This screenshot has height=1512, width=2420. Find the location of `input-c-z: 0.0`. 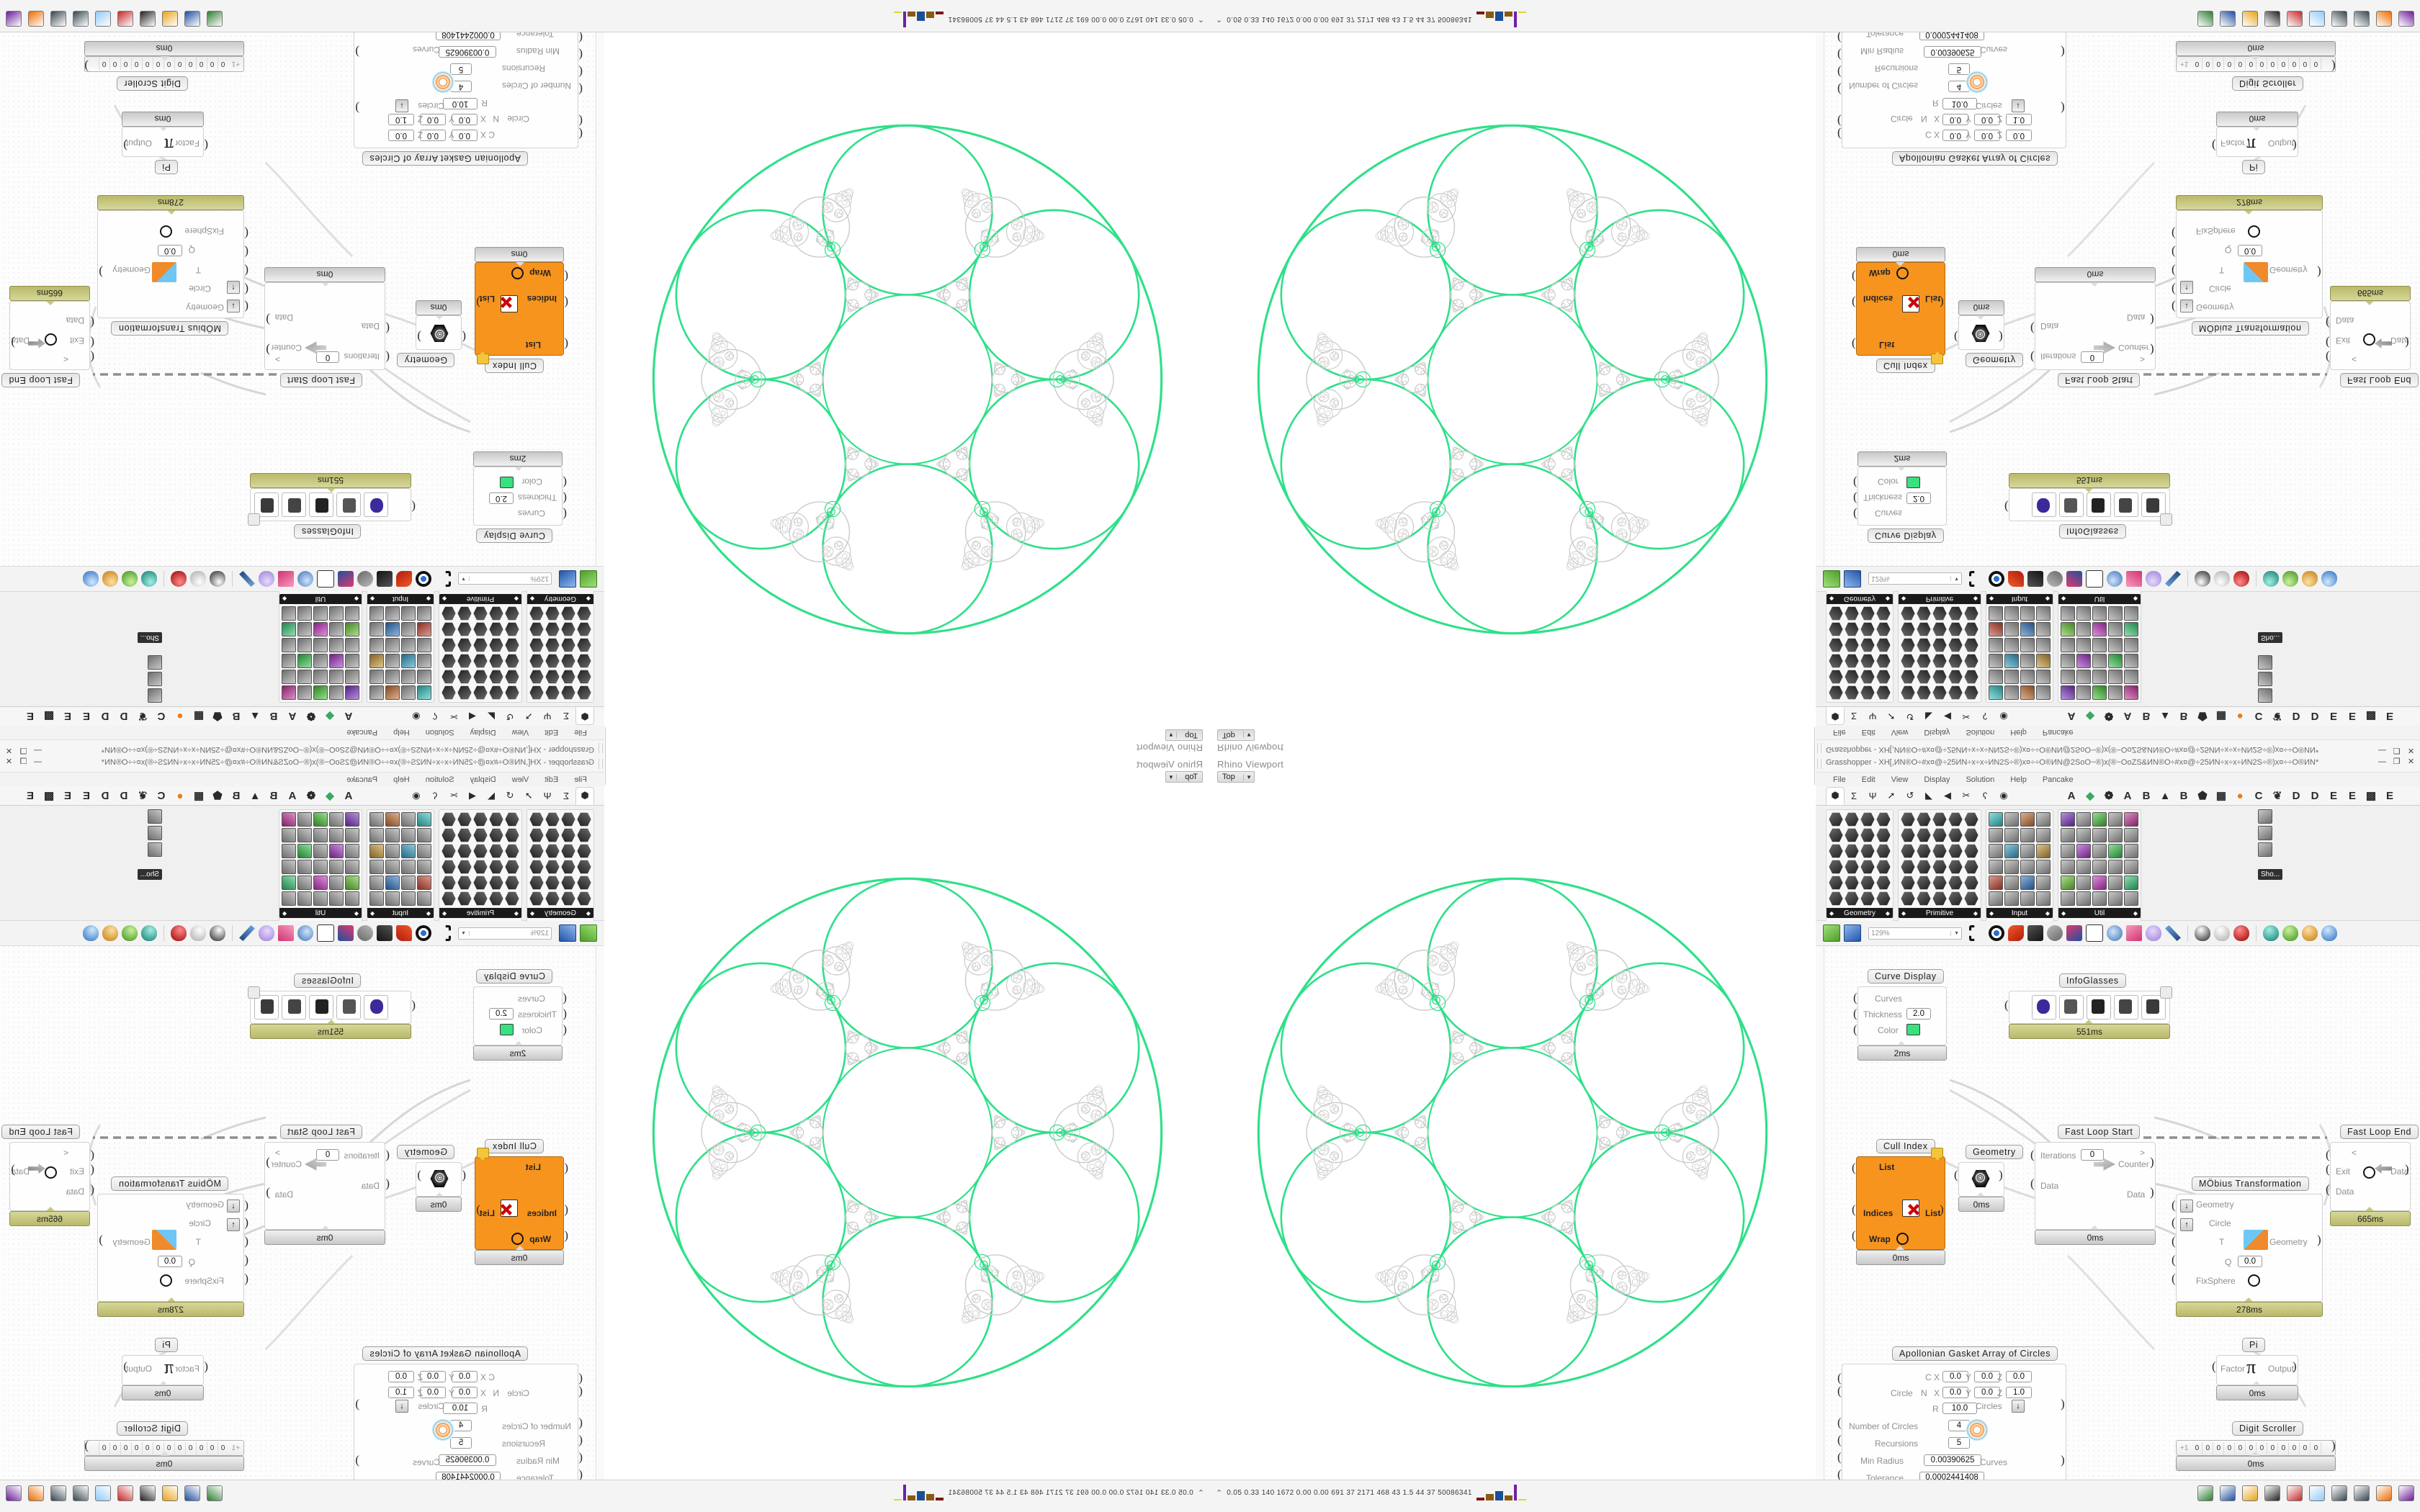

input-c-z: 0.0 is located at coordinates (2019, 1376).